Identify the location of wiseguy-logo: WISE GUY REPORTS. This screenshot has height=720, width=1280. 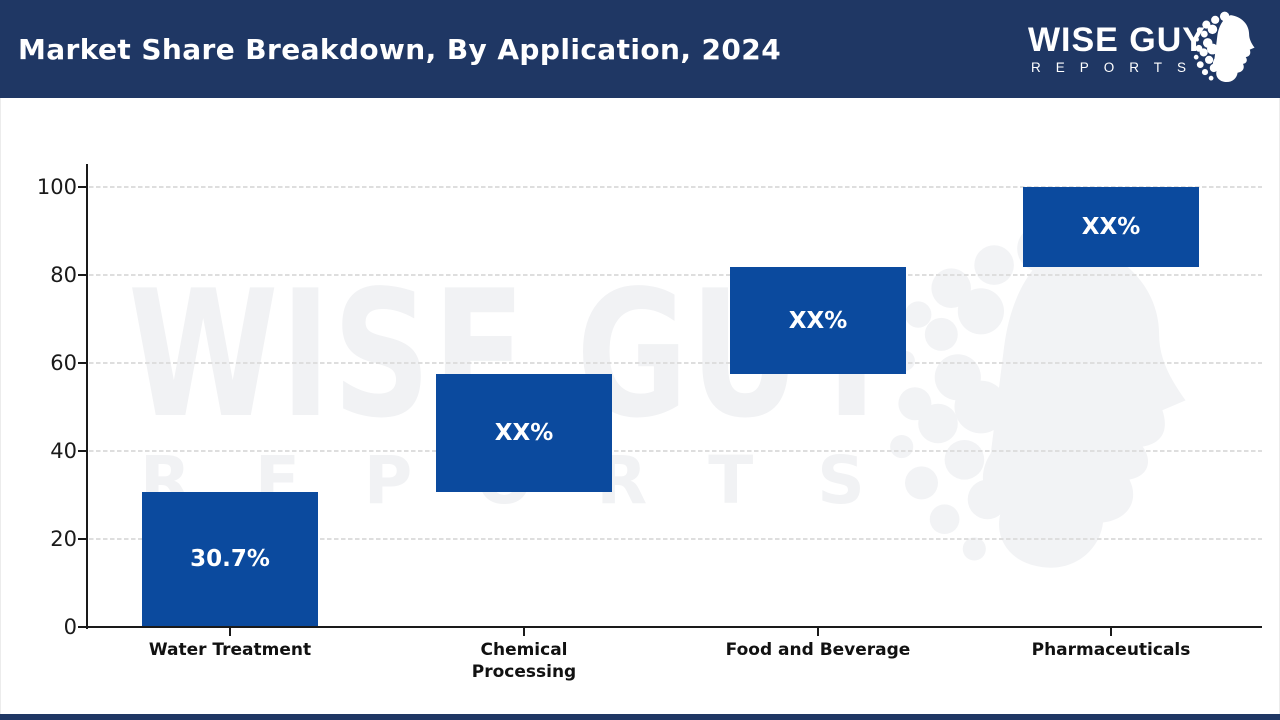
(1143, 49).